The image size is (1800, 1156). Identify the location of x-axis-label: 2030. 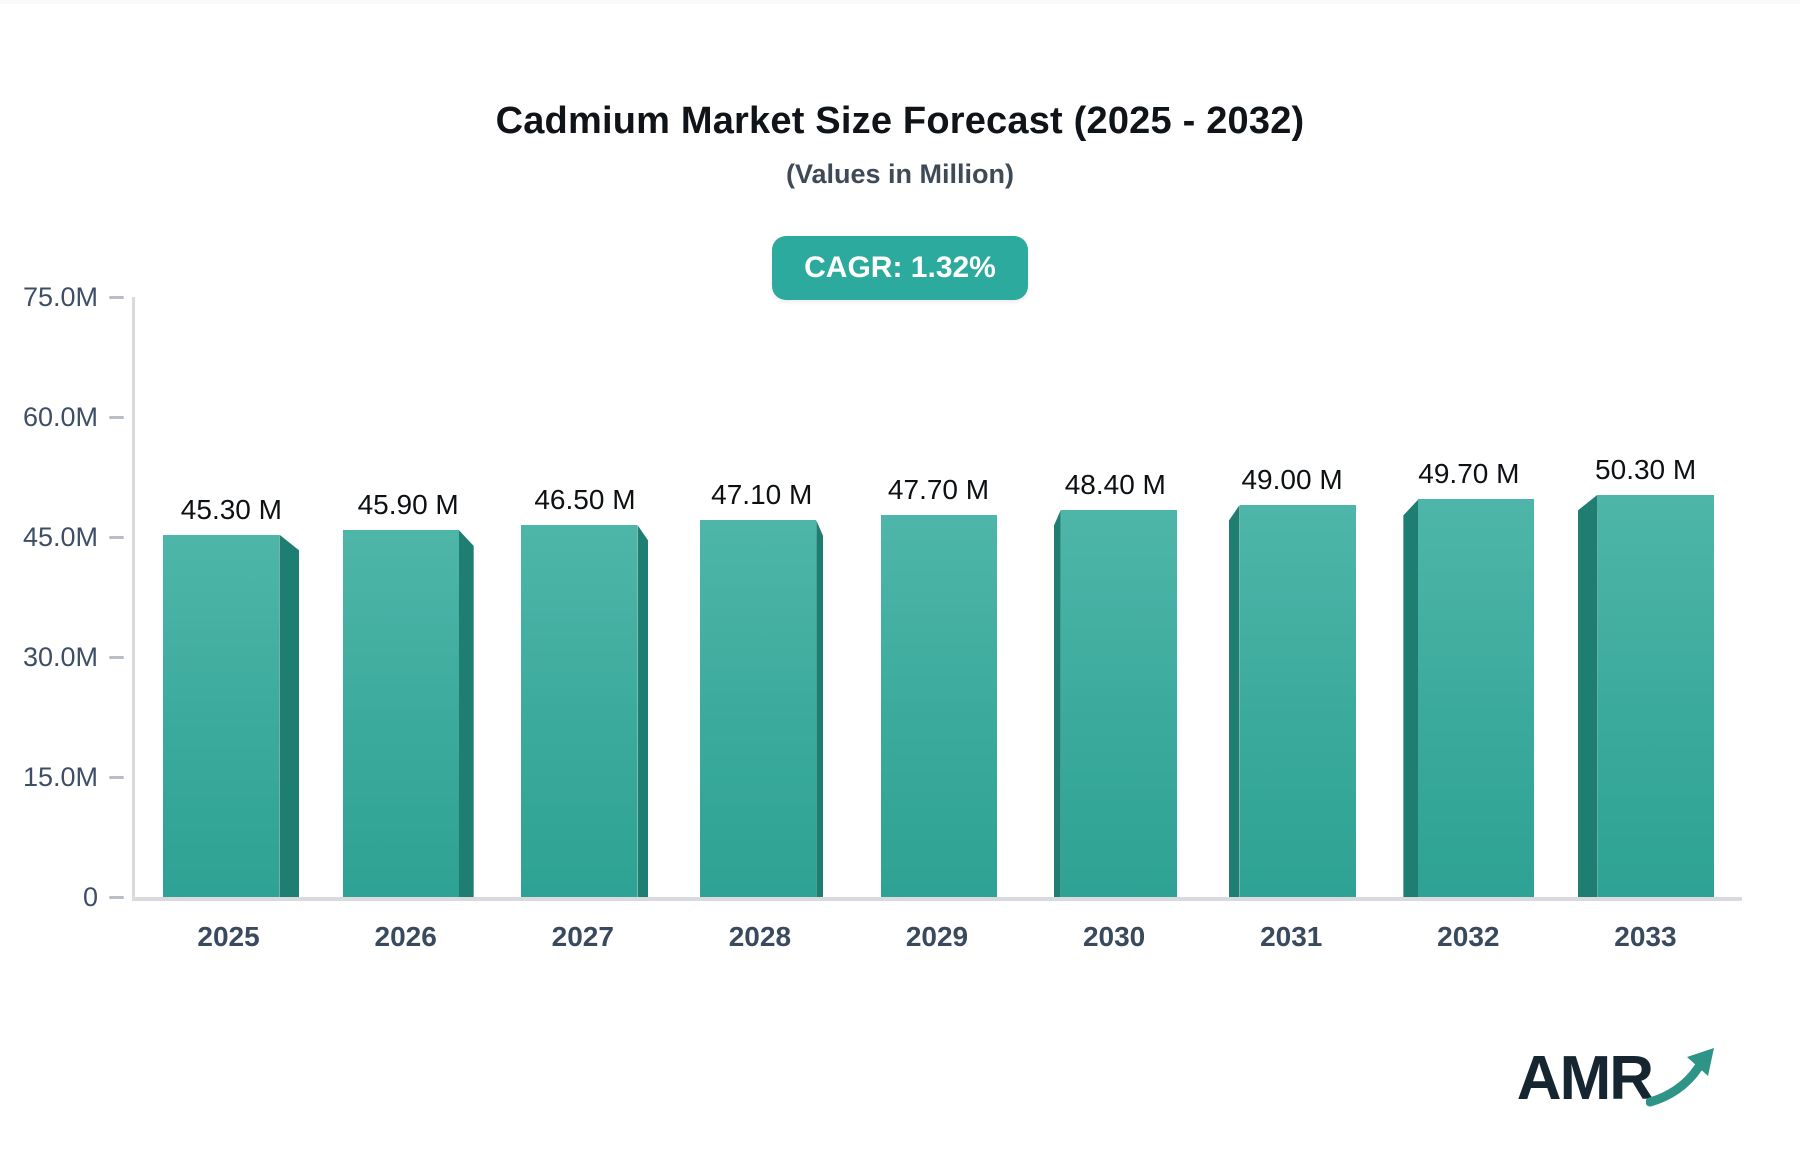
(1114, 936).